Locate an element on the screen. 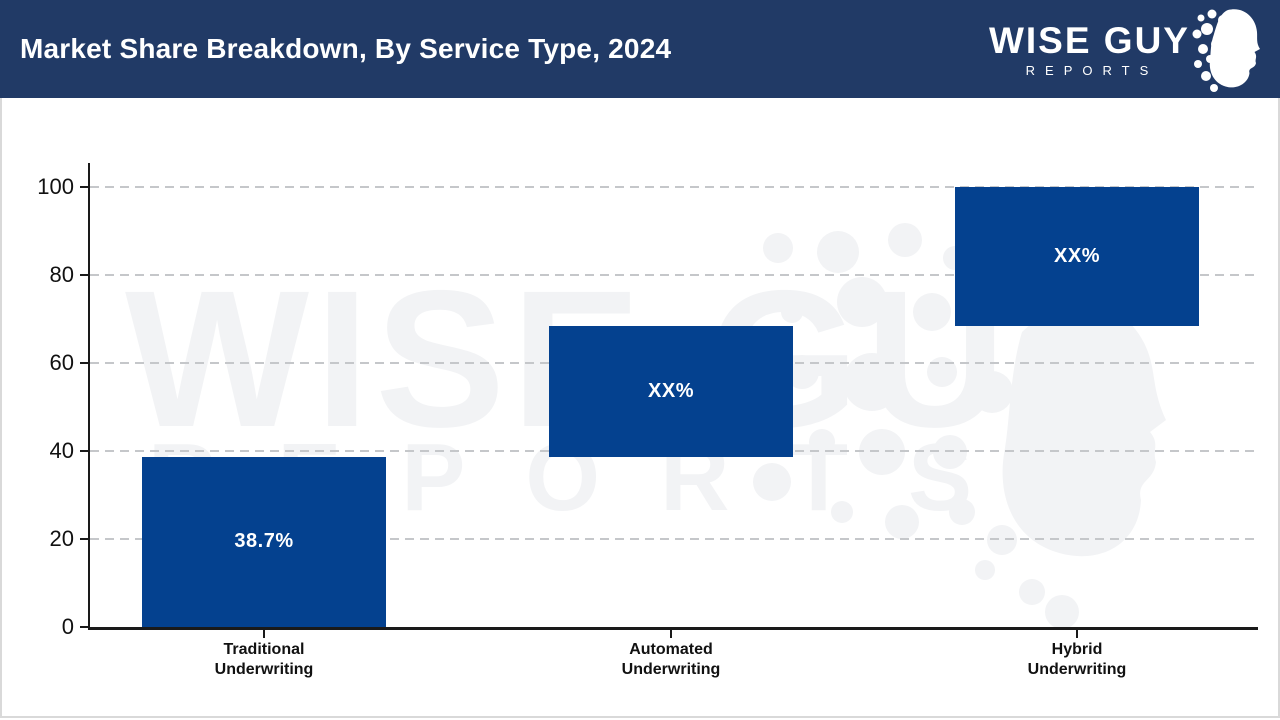 The image size is (1280, 720). x-category-label-0: Traditional Underwriting is located at coordinates (264, 659).